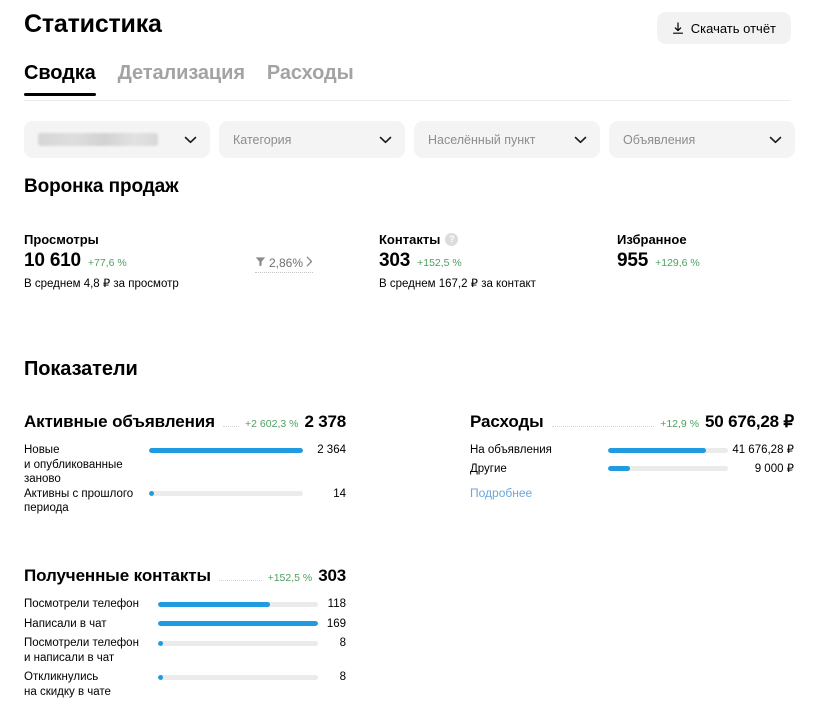 This screenshot has width=818, height=719. Describe the element at coordinates (67, 684) in the screenshot. I see `bar-label: Откликнулись на скидку в чате` at that location.